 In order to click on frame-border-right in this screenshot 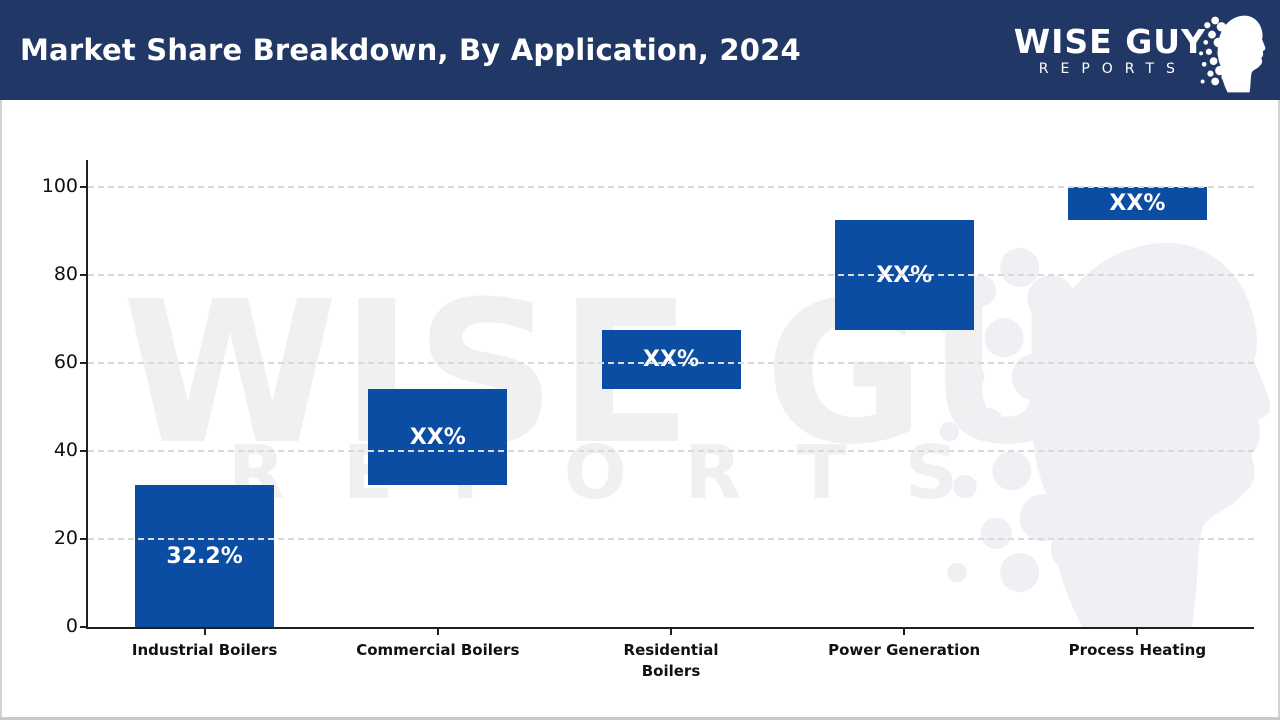, I will do `click(1279, 410)`.